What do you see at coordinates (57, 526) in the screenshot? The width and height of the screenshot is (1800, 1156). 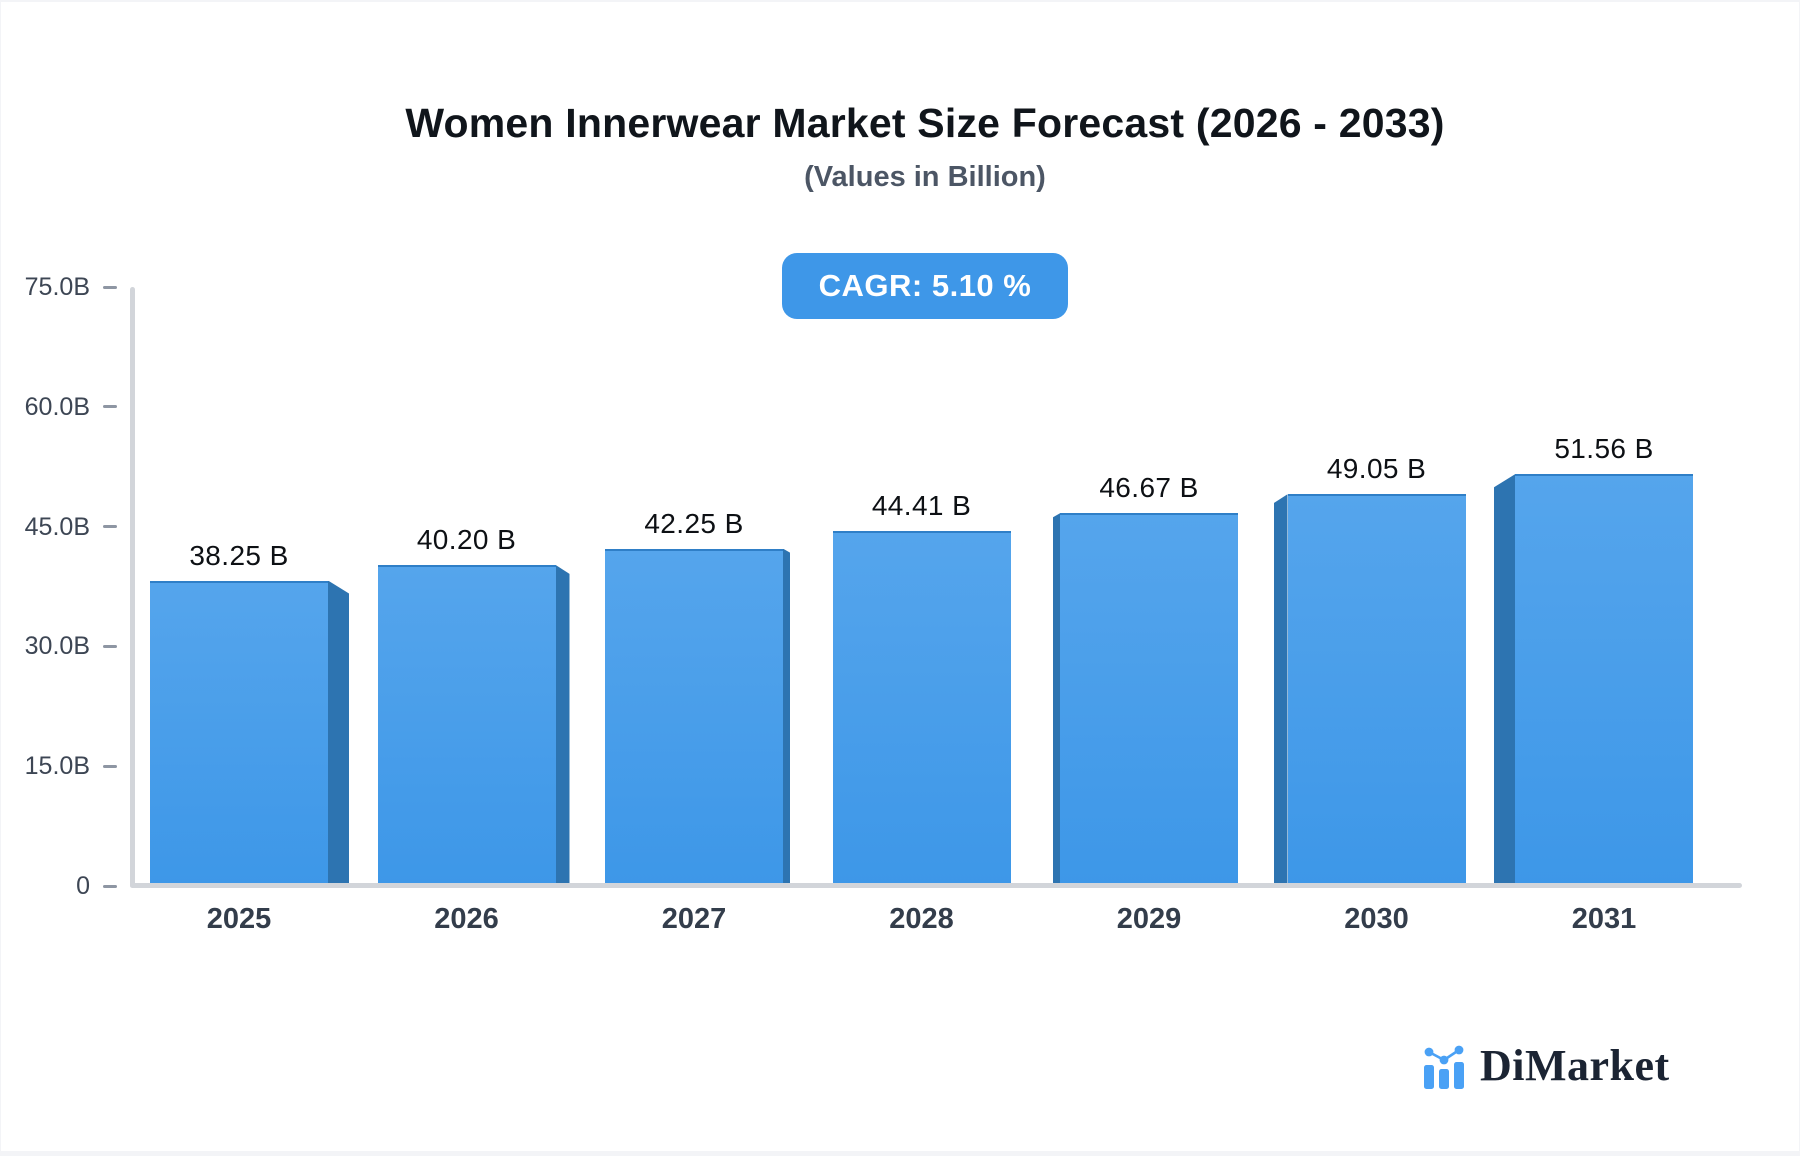 I see `y-tick-label: 45.0B` at bounding box center [57, 526].